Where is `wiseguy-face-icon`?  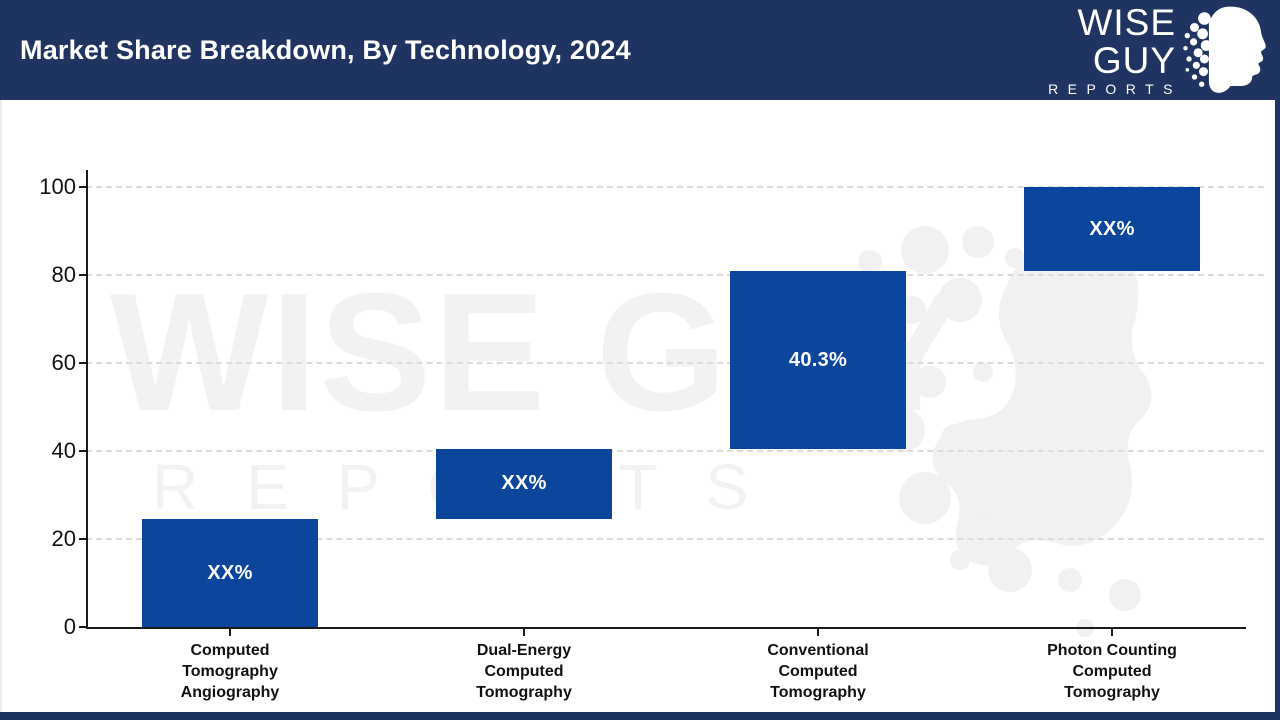 wiseguy-face-icon is located at coordinates (1224, 49).